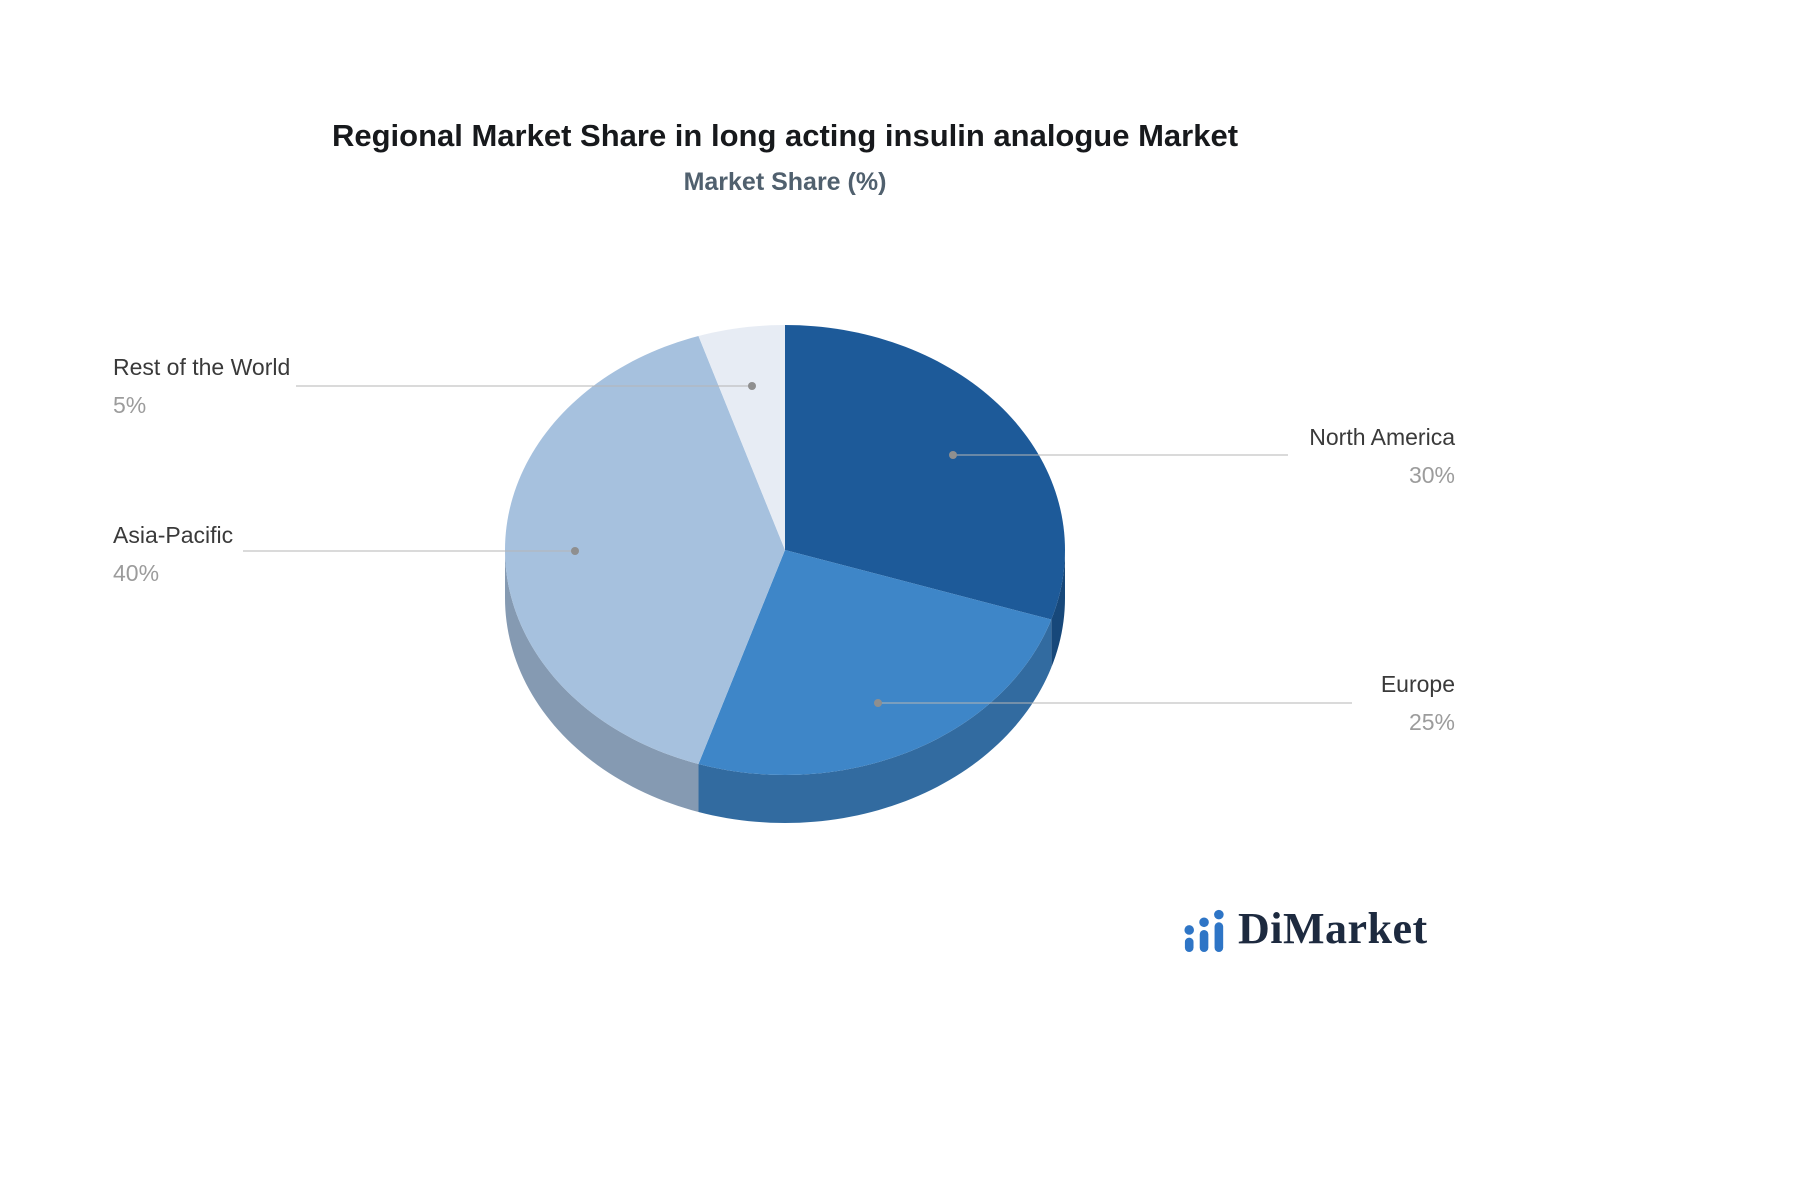 The width and height of the screenshot is (1800, 1196). Describe the element at coordinates (752, 386) in the screenshot. I see `leader-dot-rest-of-the-world` at that location.